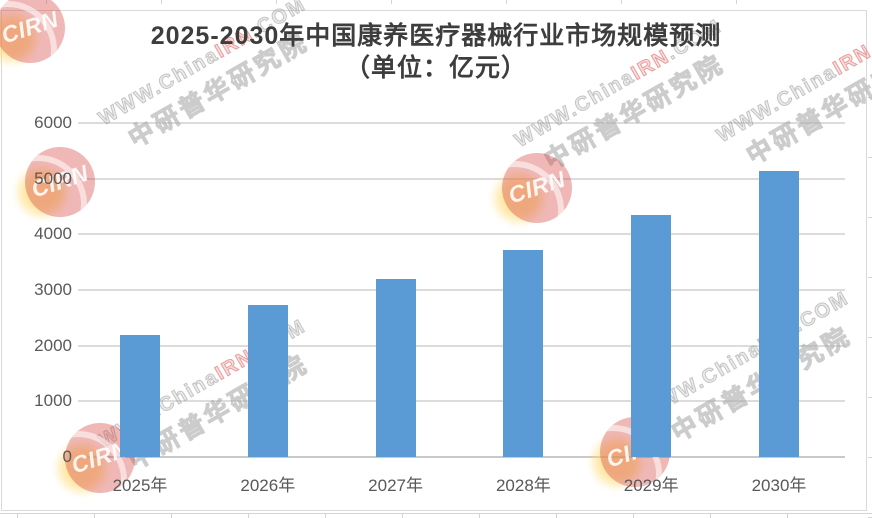 The height and width of the screenshot is (518, 872). I want to click on spreadsheet-grid-bottom, so click(436, 516).